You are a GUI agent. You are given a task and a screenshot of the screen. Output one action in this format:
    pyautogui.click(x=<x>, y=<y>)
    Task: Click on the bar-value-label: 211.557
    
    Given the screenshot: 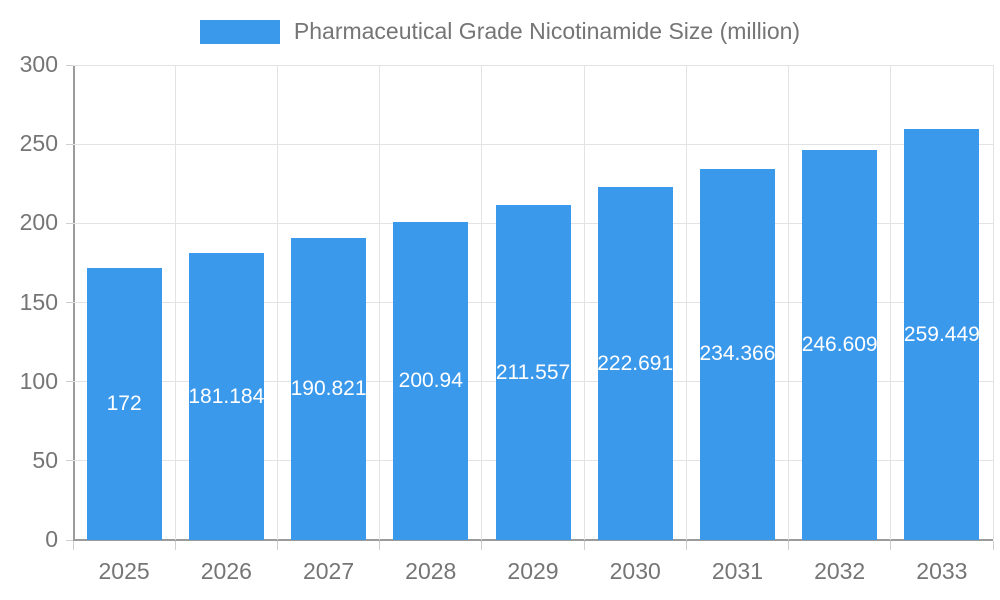 What is the action you would take?
    pyautogui.click(x=533, y=372)
    